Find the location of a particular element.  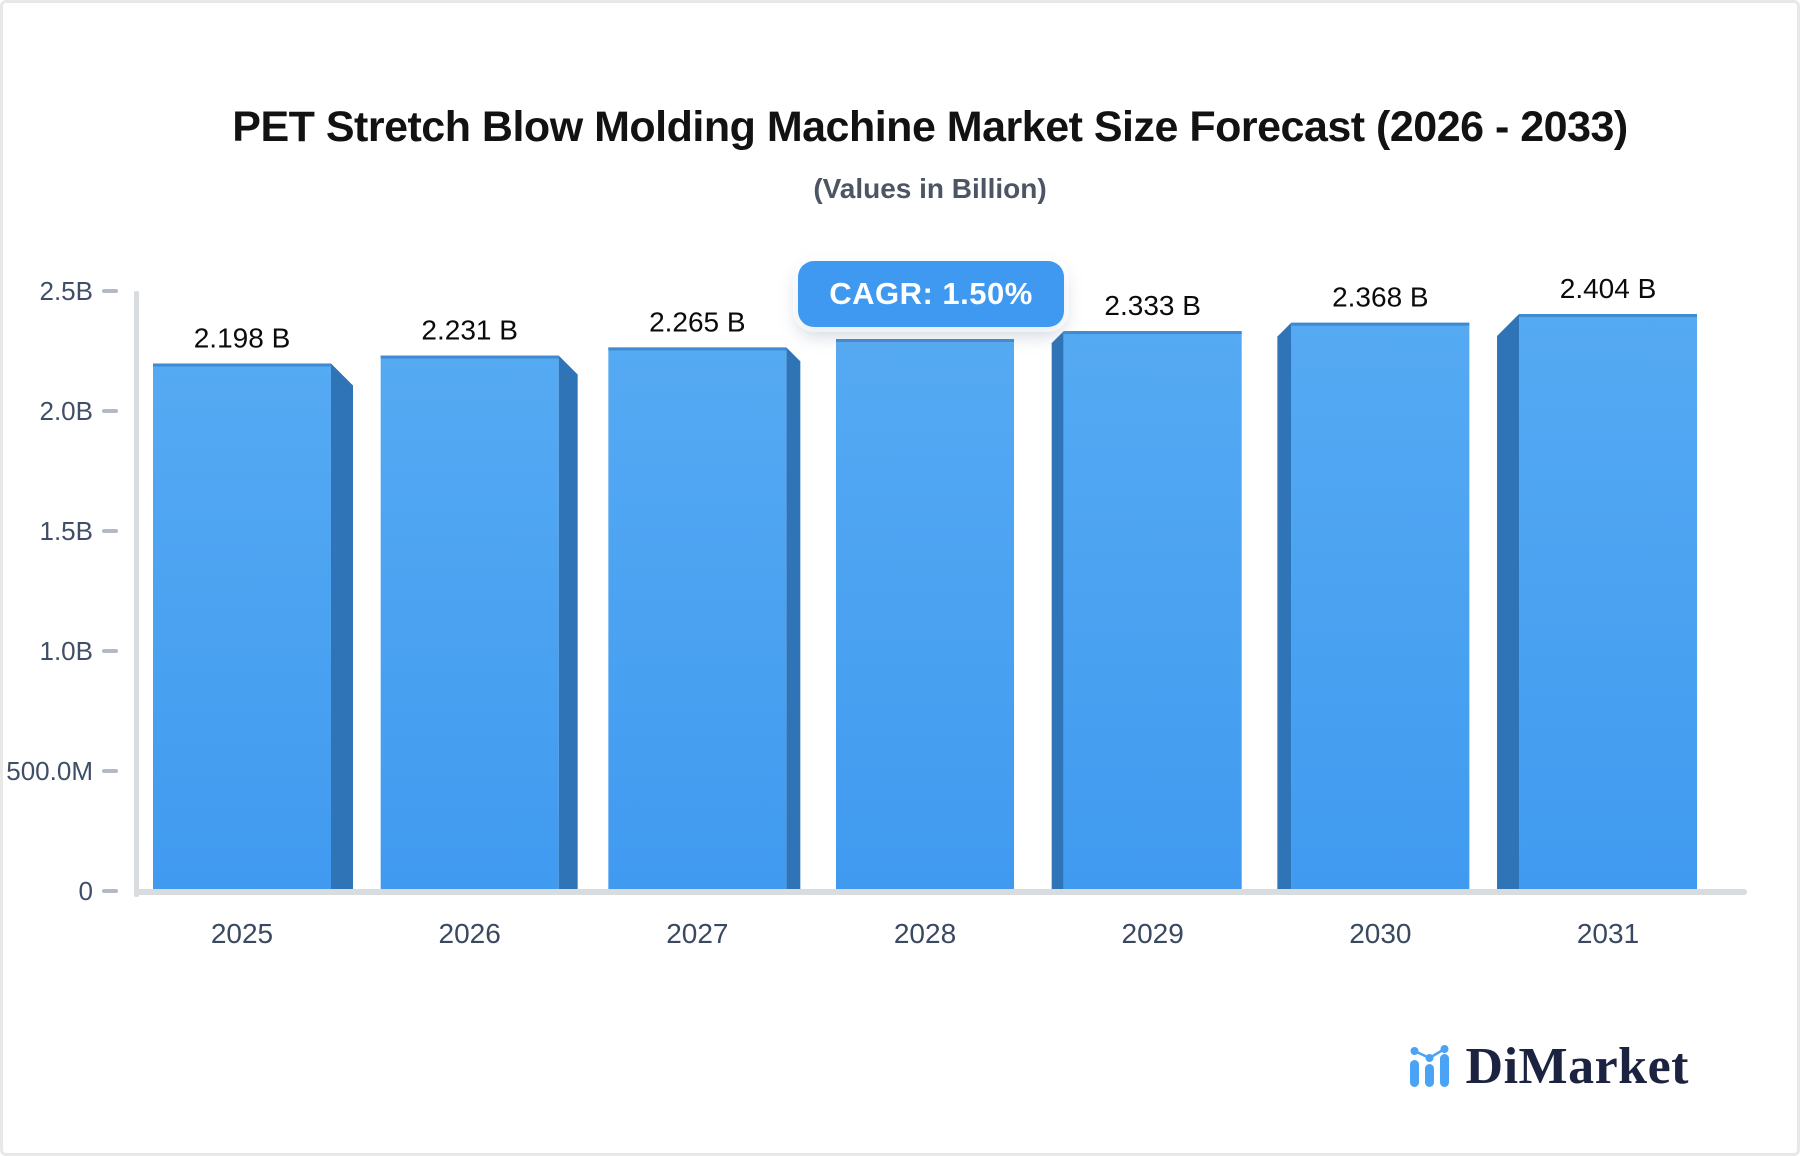

x-axis-label: 2027 is located at coordinates (697, 933).